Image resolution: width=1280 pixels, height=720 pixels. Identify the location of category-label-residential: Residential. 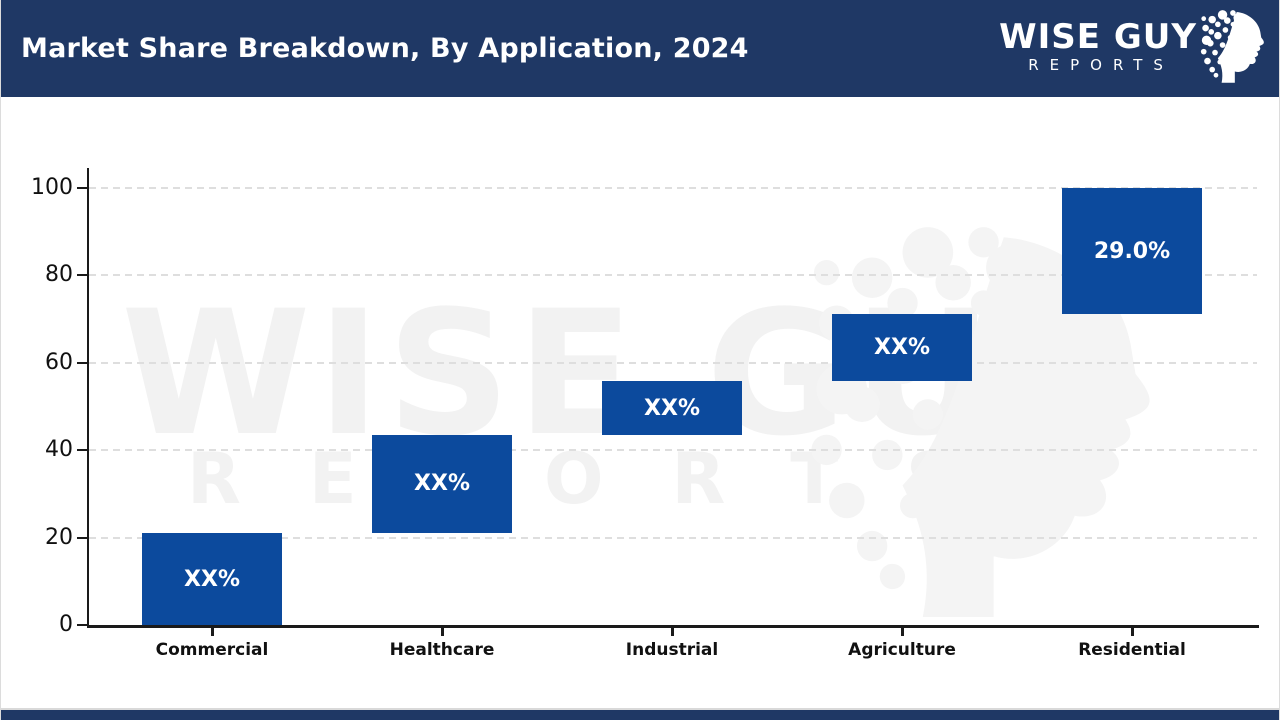
(1132, 650).